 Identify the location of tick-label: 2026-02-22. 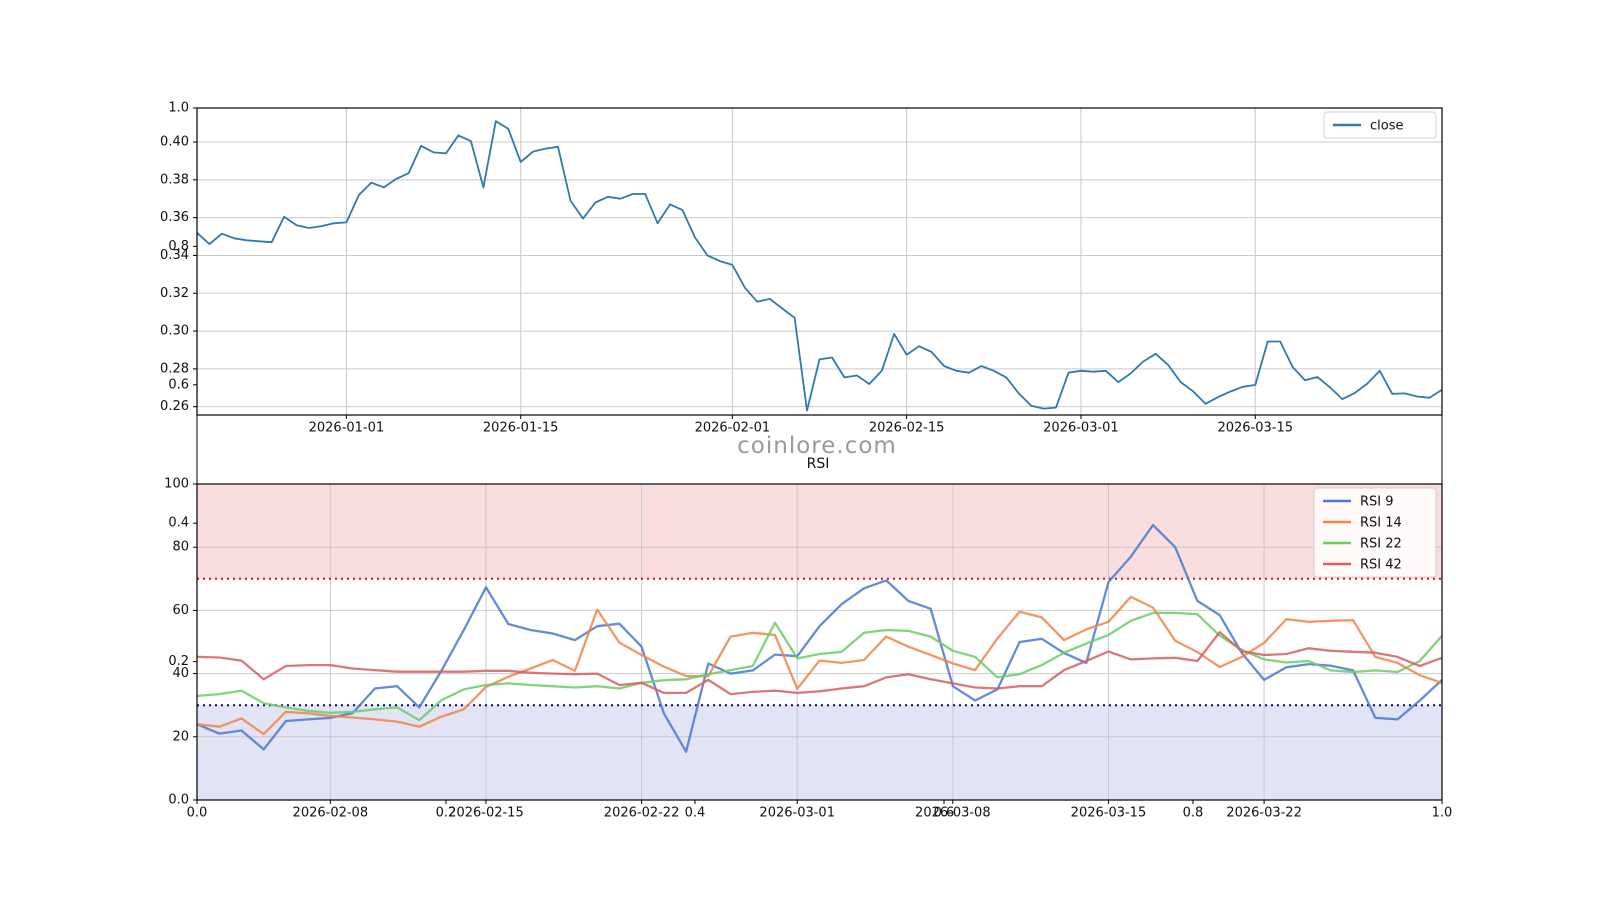
(642, 813).